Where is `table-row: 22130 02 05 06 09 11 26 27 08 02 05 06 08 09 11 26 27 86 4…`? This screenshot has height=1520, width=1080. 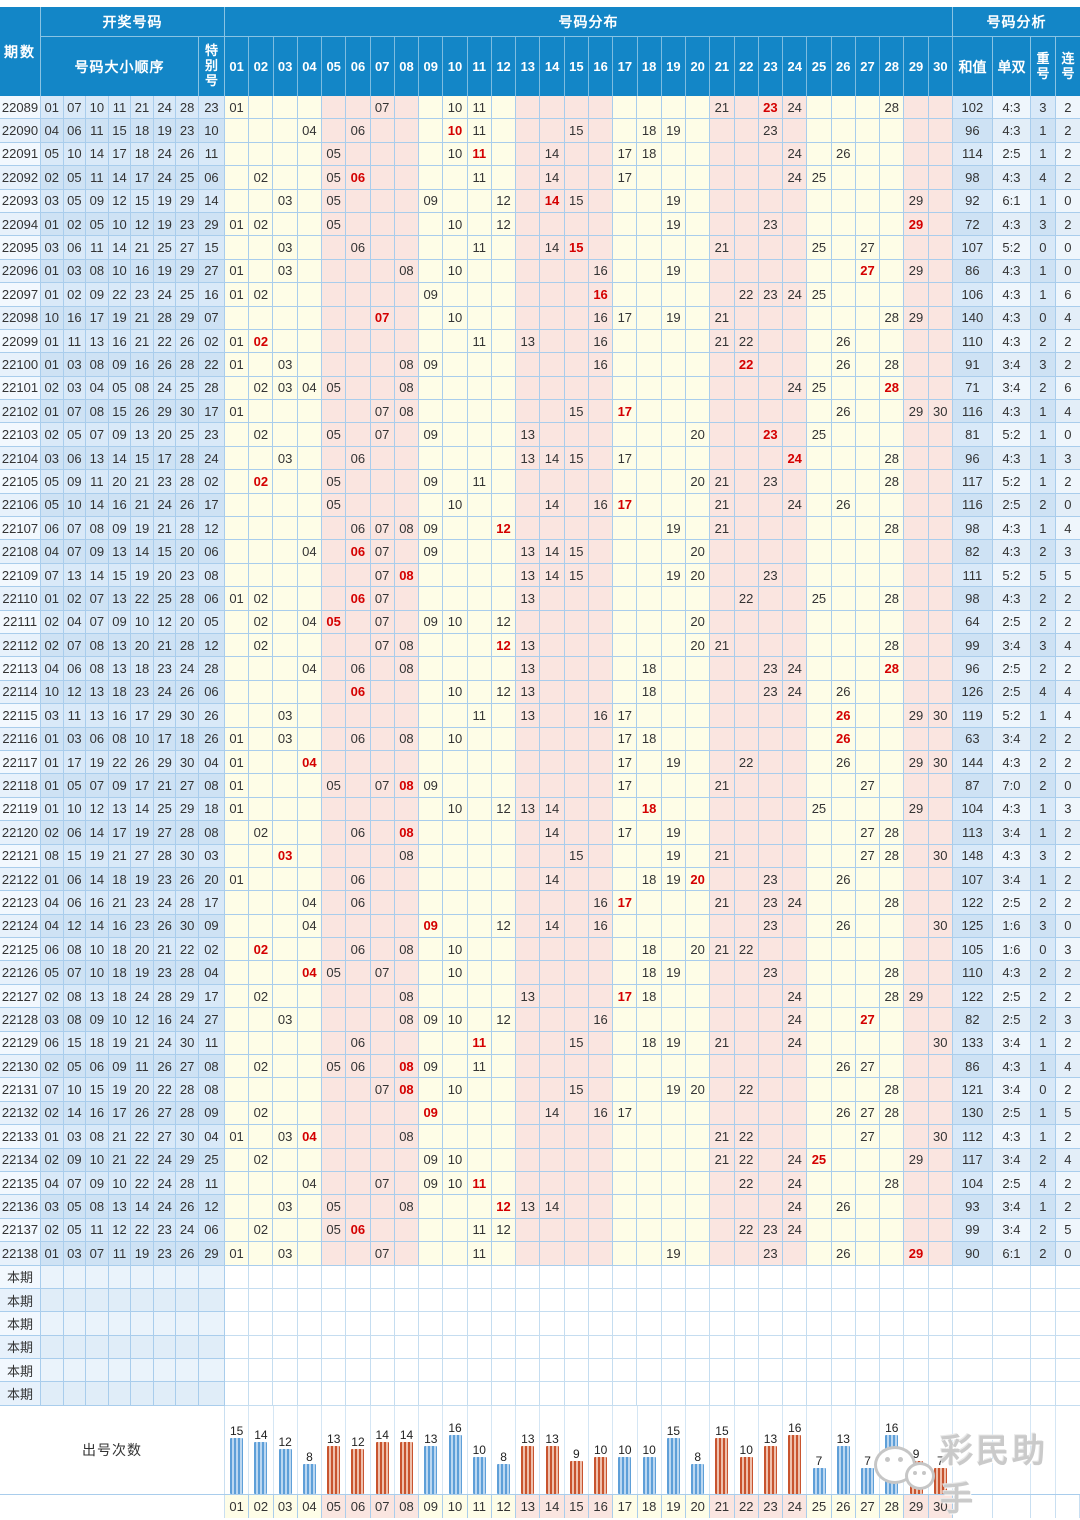 table-row: 22130 02 05 06 09 11 26 27 08 02 05 06 08 09 11 26 27 86 4… is located at coordinates (540, 1067).